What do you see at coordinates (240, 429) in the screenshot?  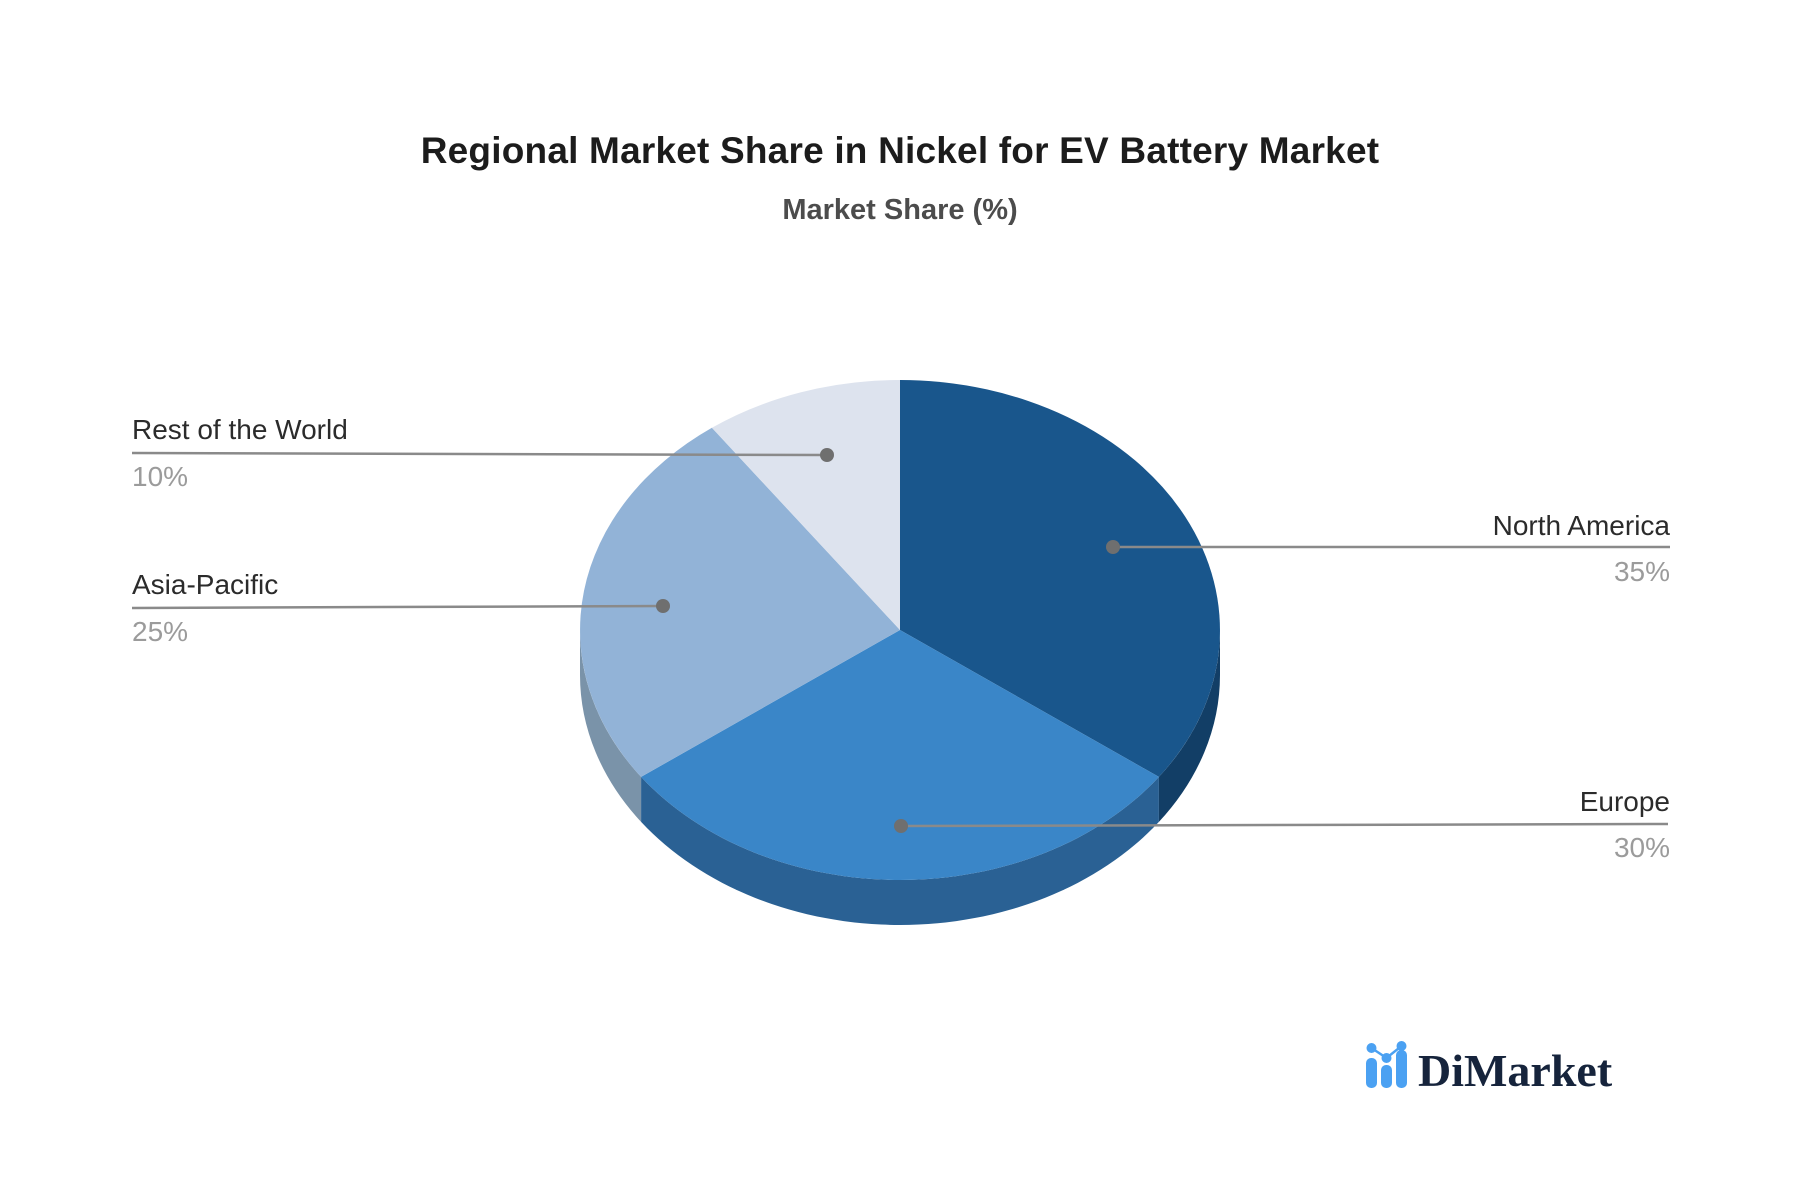 I see `slice-label-rest-of-world: Rest of the World` at bounding box center [240, 429].